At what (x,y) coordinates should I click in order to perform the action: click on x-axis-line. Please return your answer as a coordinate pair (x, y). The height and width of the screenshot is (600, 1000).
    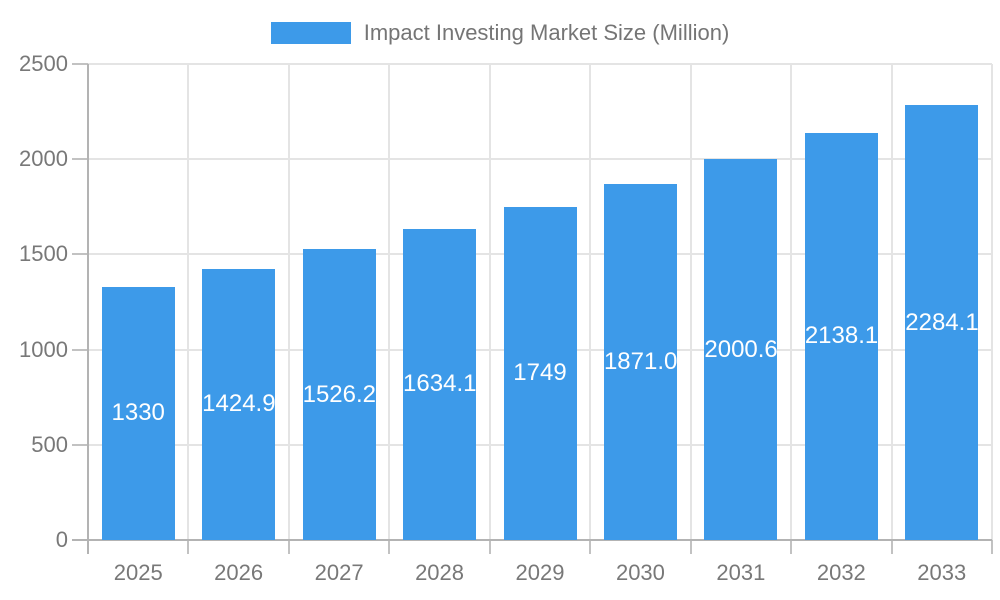
    Looking at the image, I should click on (532, 540).